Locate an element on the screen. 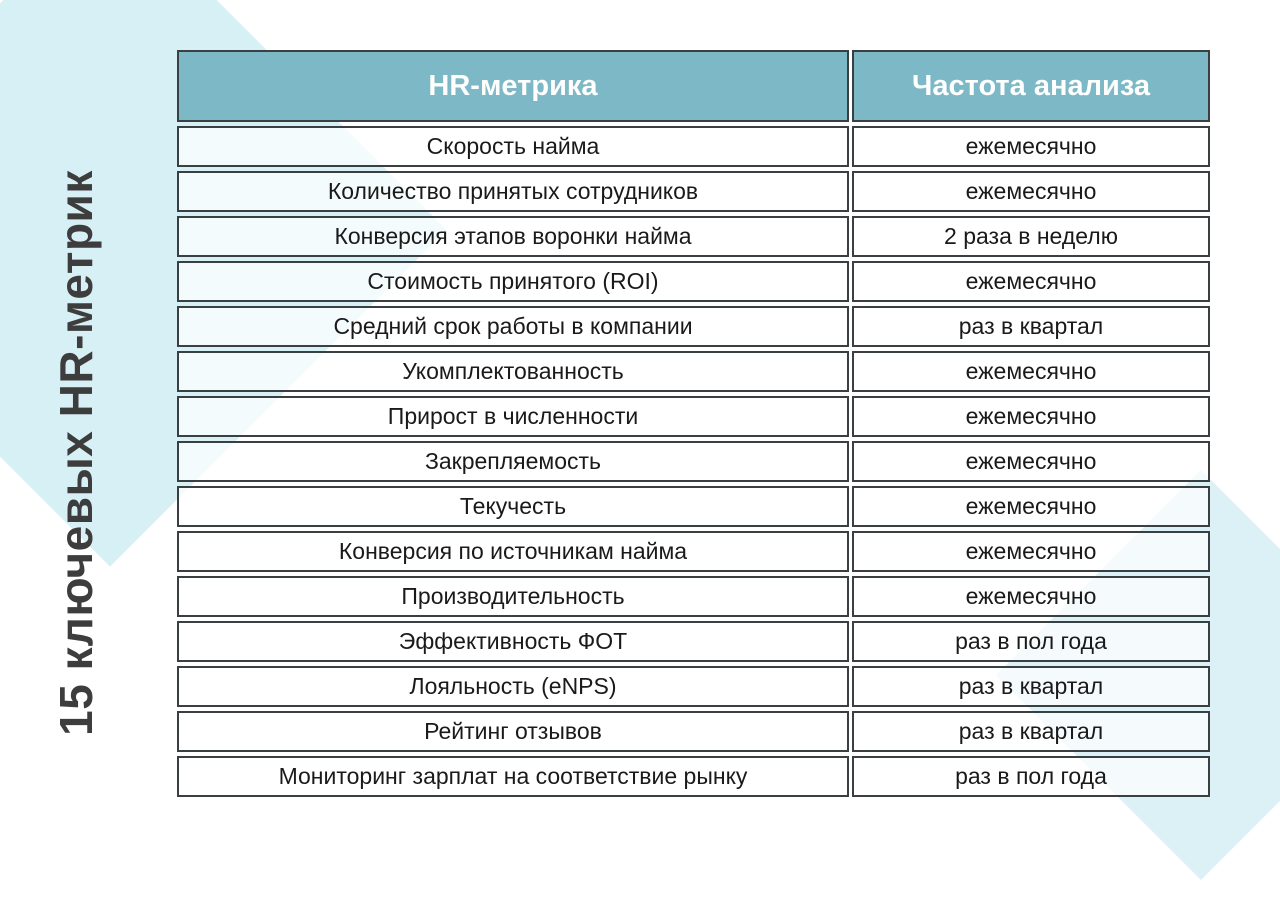 The height and width of the screenshot is (905, 1280). cell-metric: Прирост в численности is located at coordinates (513, 416).